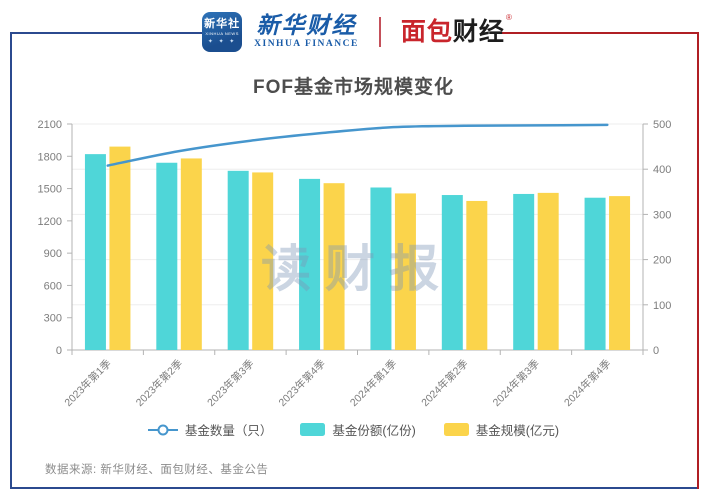  I want to click on bread-finance-logo: 面包财经 ®, so click(456, 29).